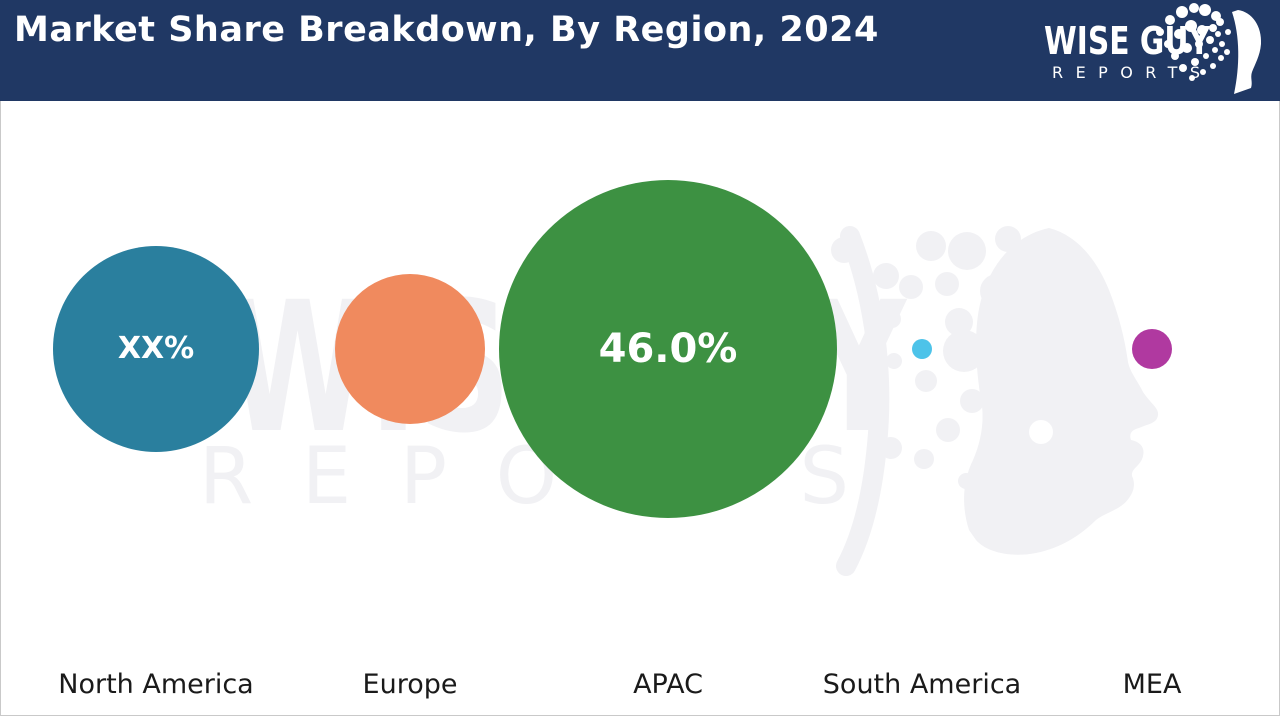 This screenshot has width=1280, height=720. I want to click on bubble-south-america, so click(922, 349).